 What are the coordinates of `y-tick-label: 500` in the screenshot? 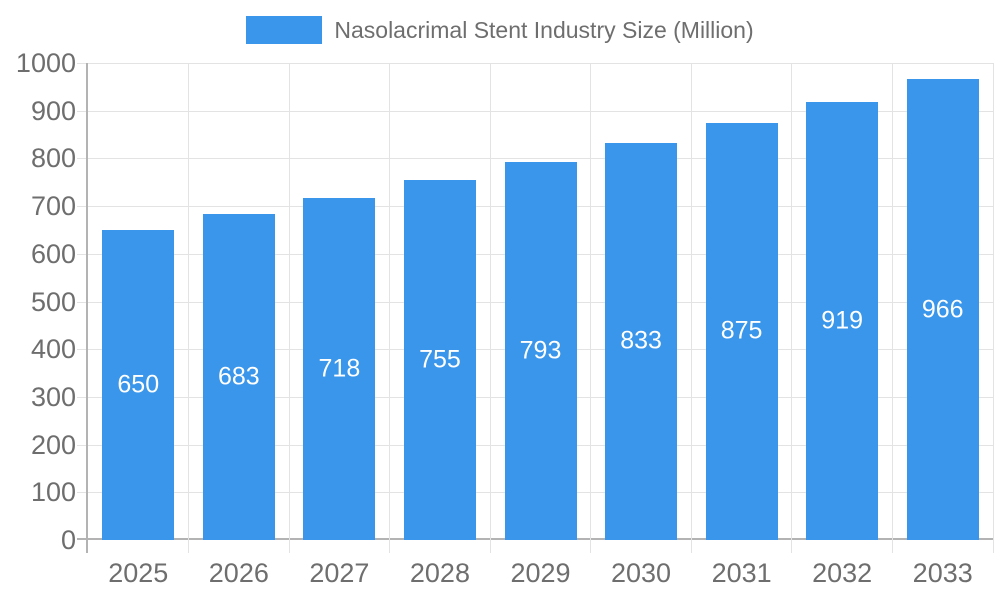 It's located at (53, 301).